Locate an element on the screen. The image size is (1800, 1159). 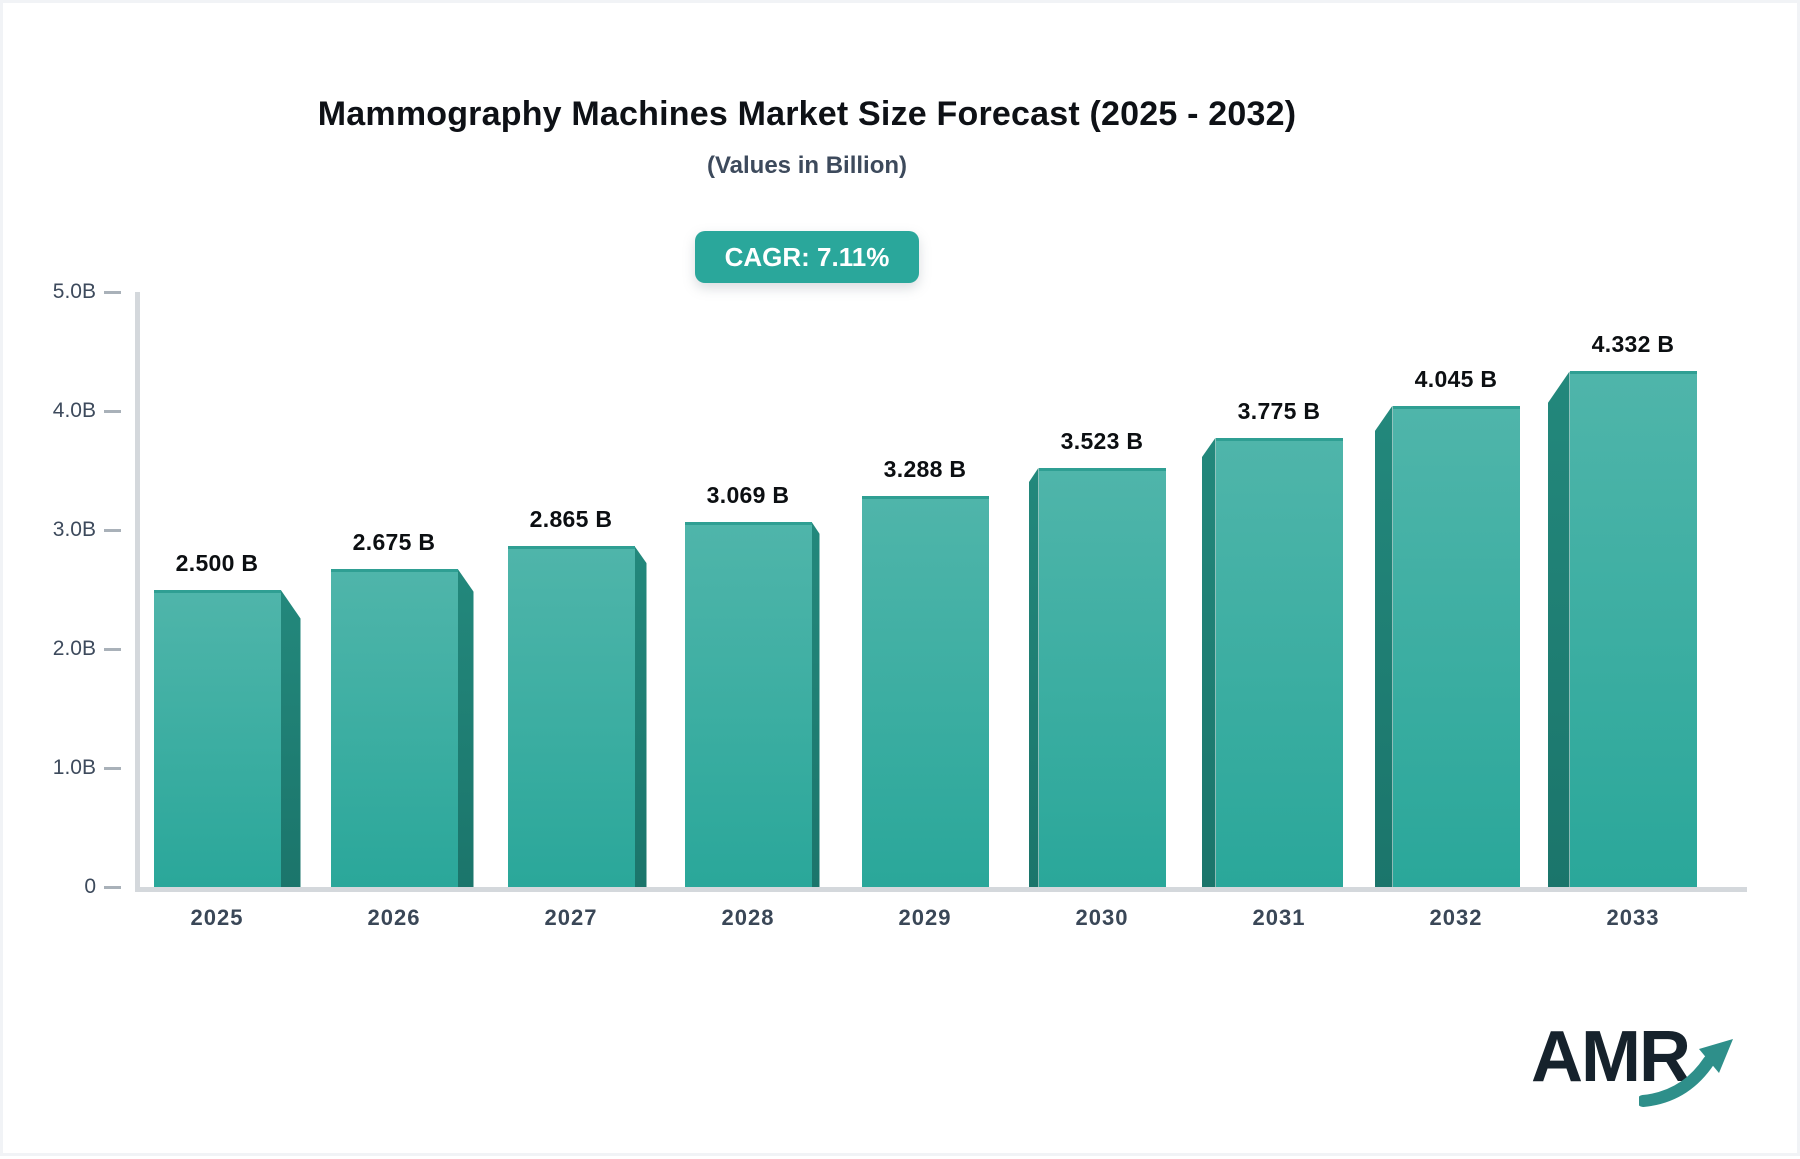
amr-logo-text: AMR is located at coordinates (1611, 1057).